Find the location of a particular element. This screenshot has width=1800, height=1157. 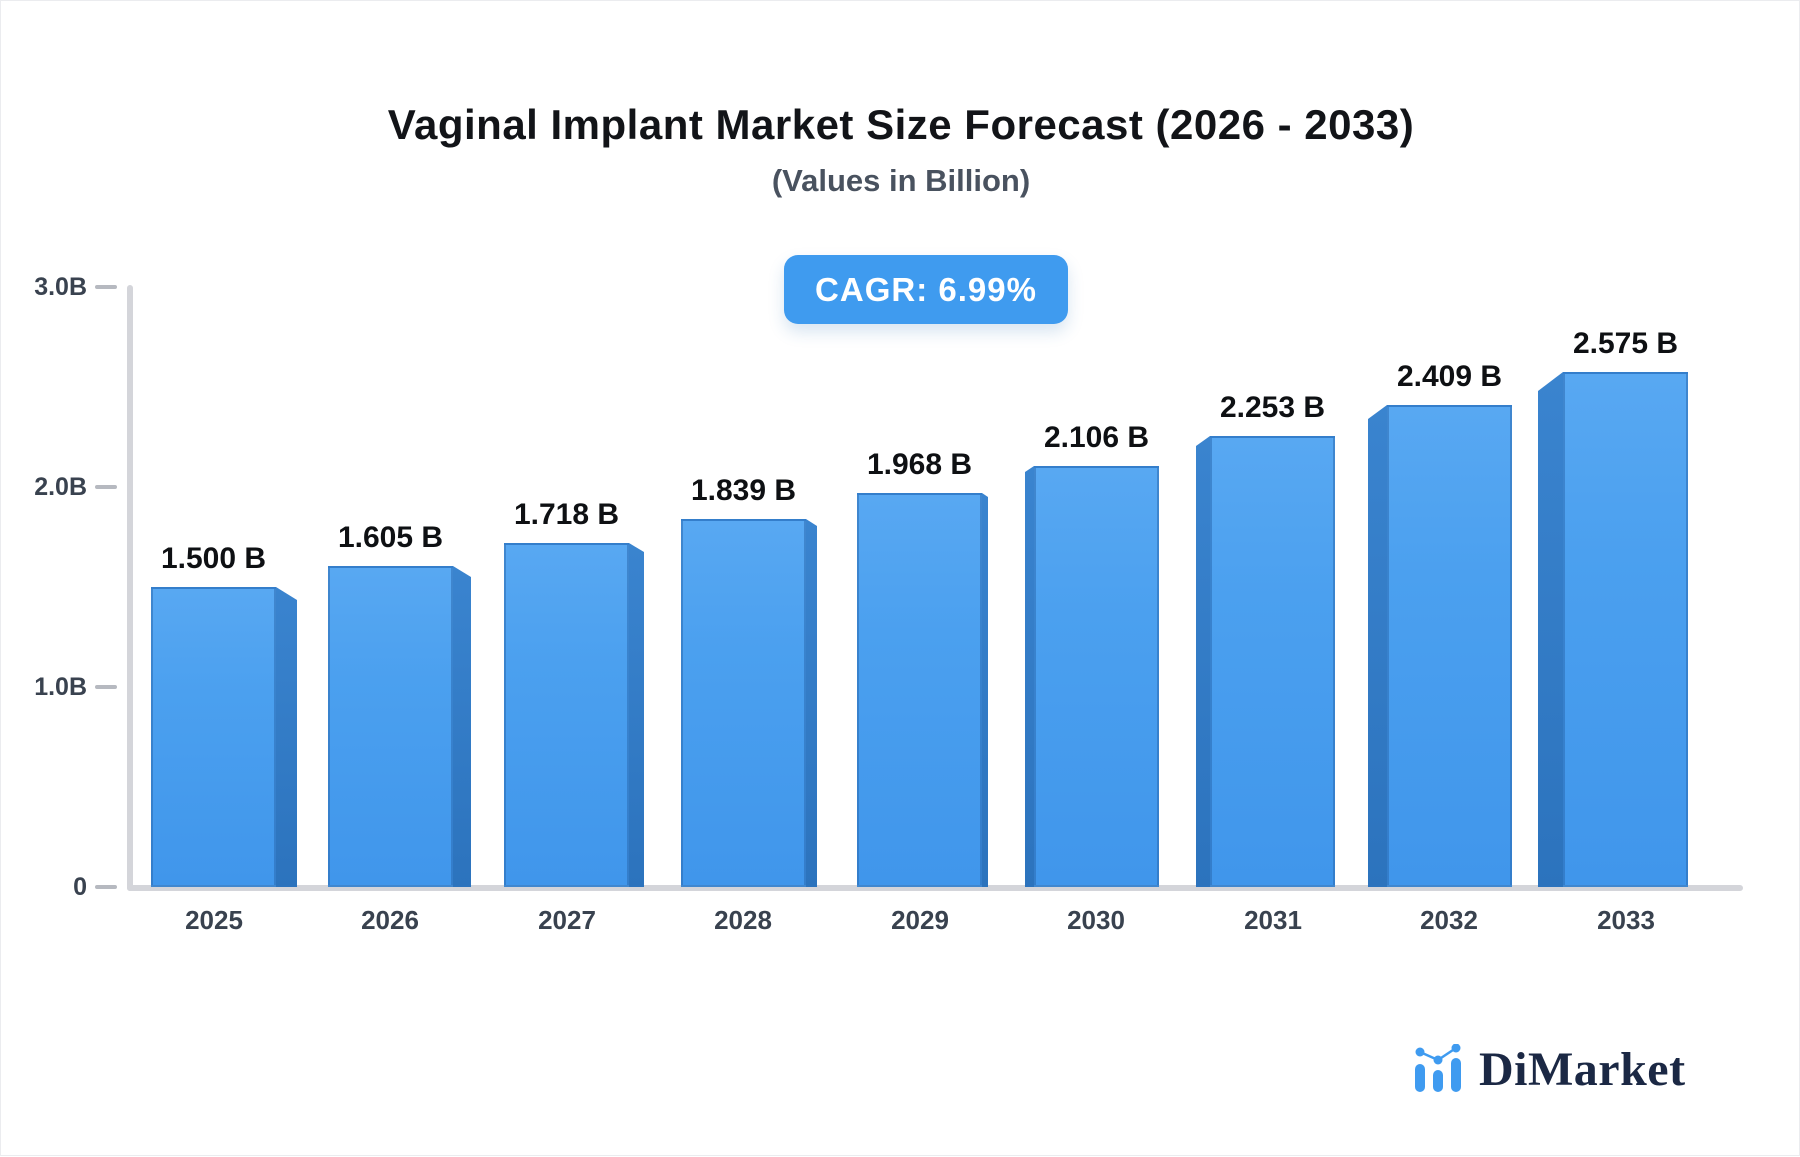

bar-value-label: 2.106 B is located at coordinates (1096, 437).